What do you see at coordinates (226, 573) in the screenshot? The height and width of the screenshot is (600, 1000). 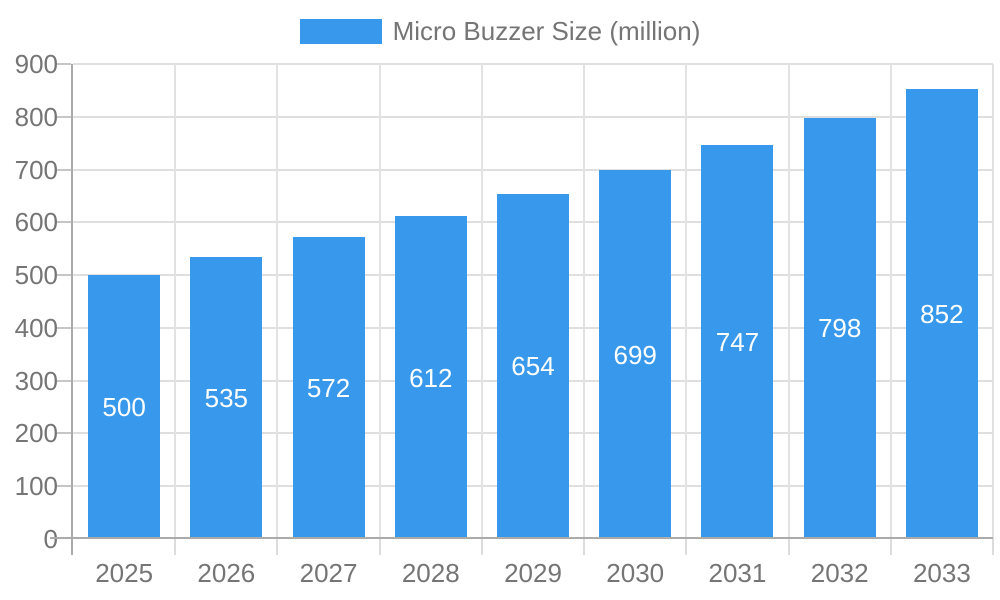 I see `x-tick-label: 2026` at bounding box center [226, 573].